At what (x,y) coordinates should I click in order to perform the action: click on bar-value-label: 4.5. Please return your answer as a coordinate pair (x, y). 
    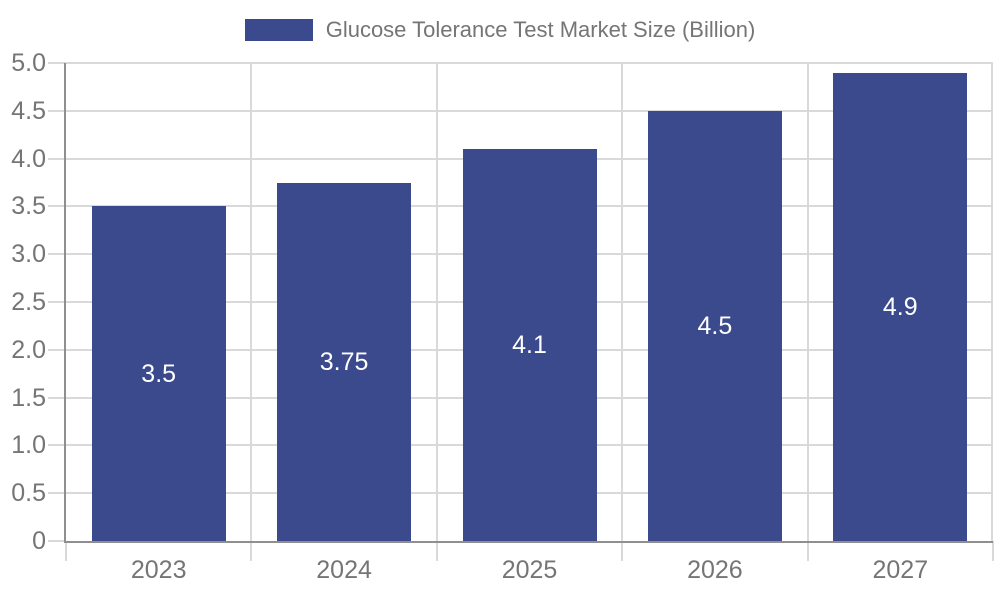
    Looking at the image, I should click on (715, 325).